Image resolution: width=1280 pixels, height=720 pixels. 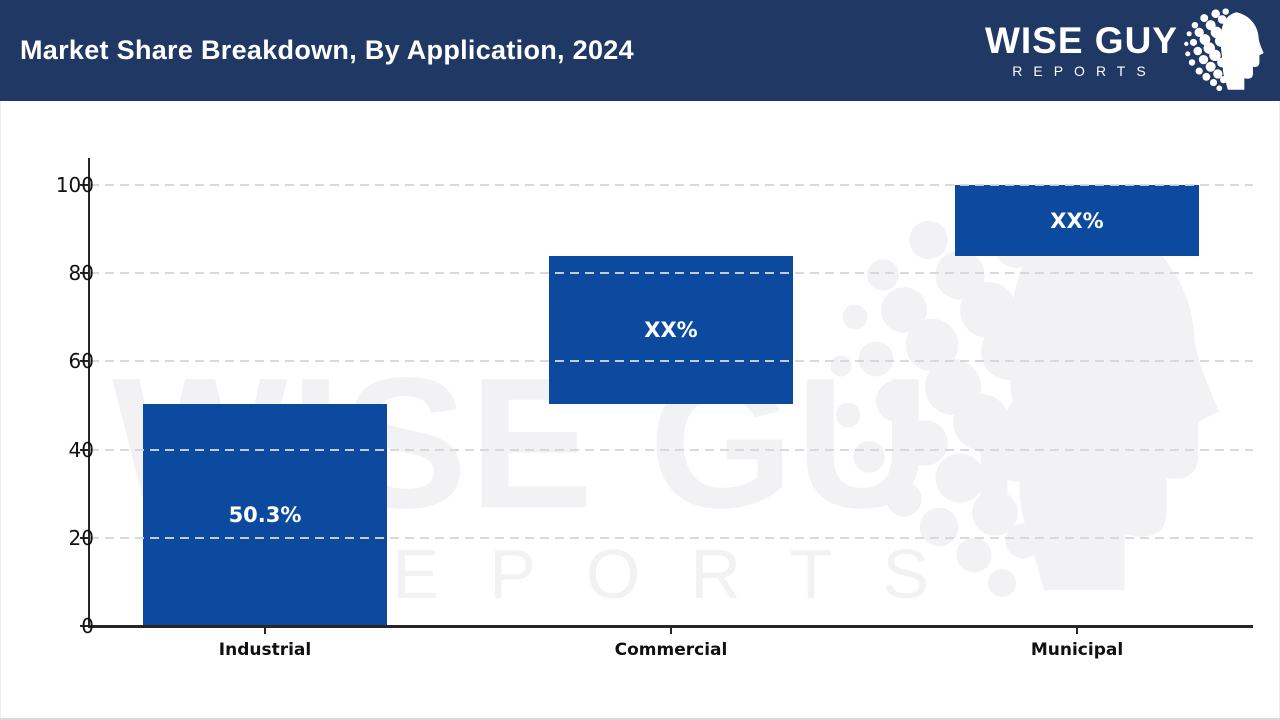 What do you see at coordinates (671, 650) in the screenshot?
I see `x-tick-label-commercial: Commercial` at bounding box center [671, 650].